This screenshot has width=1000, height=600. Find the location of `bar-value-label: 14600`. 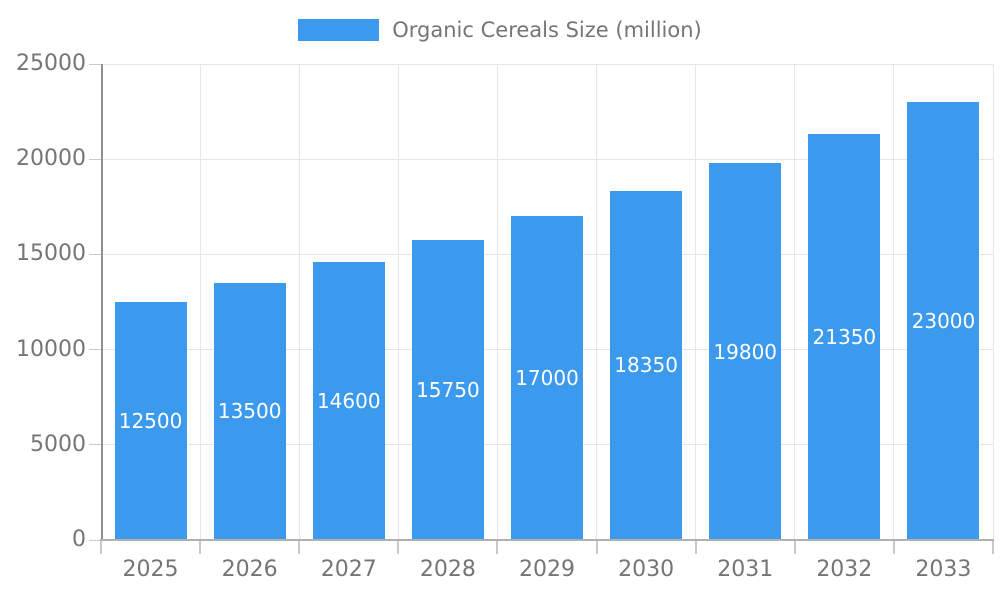

bar-value-label: 14600 is located at coordinates (348, 401).